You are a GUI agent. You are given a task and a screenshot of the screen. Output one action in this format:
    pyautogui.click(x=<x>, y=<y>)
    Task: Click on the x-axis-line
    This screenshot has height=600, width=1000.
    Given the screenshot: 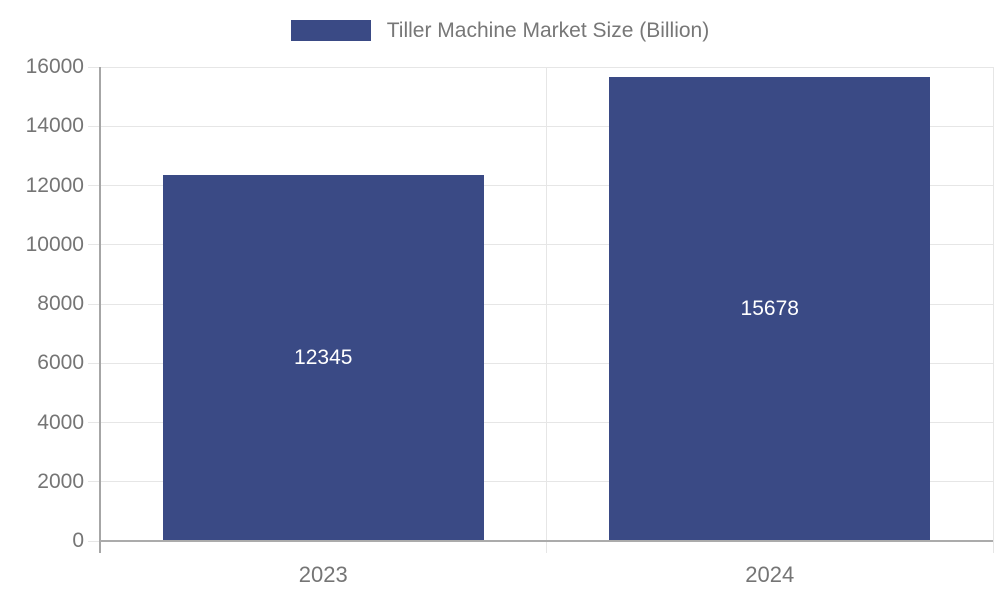 What is the action you would take?
    pyautogui.click(x=546, y=541)
    